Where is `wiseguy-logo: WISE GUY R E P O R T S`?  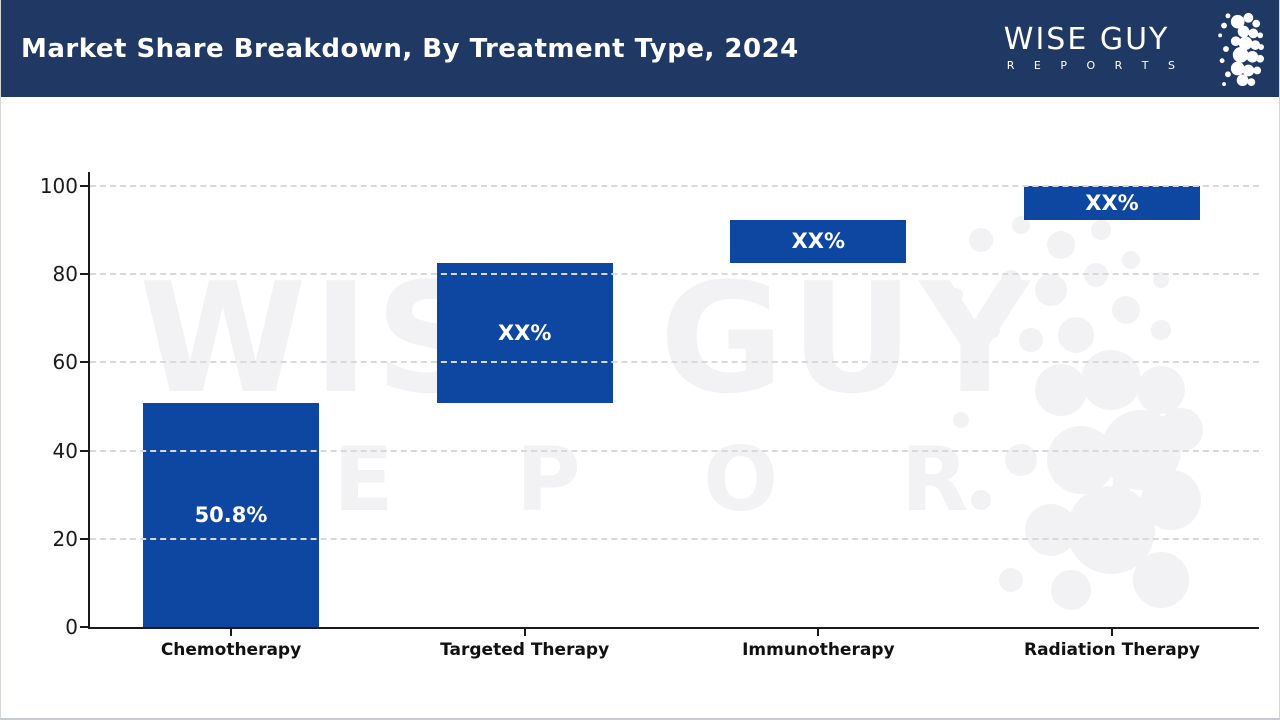
wiseguy-logo: WISE GUY R E P O R T S is located at coordinates (1134, 49).